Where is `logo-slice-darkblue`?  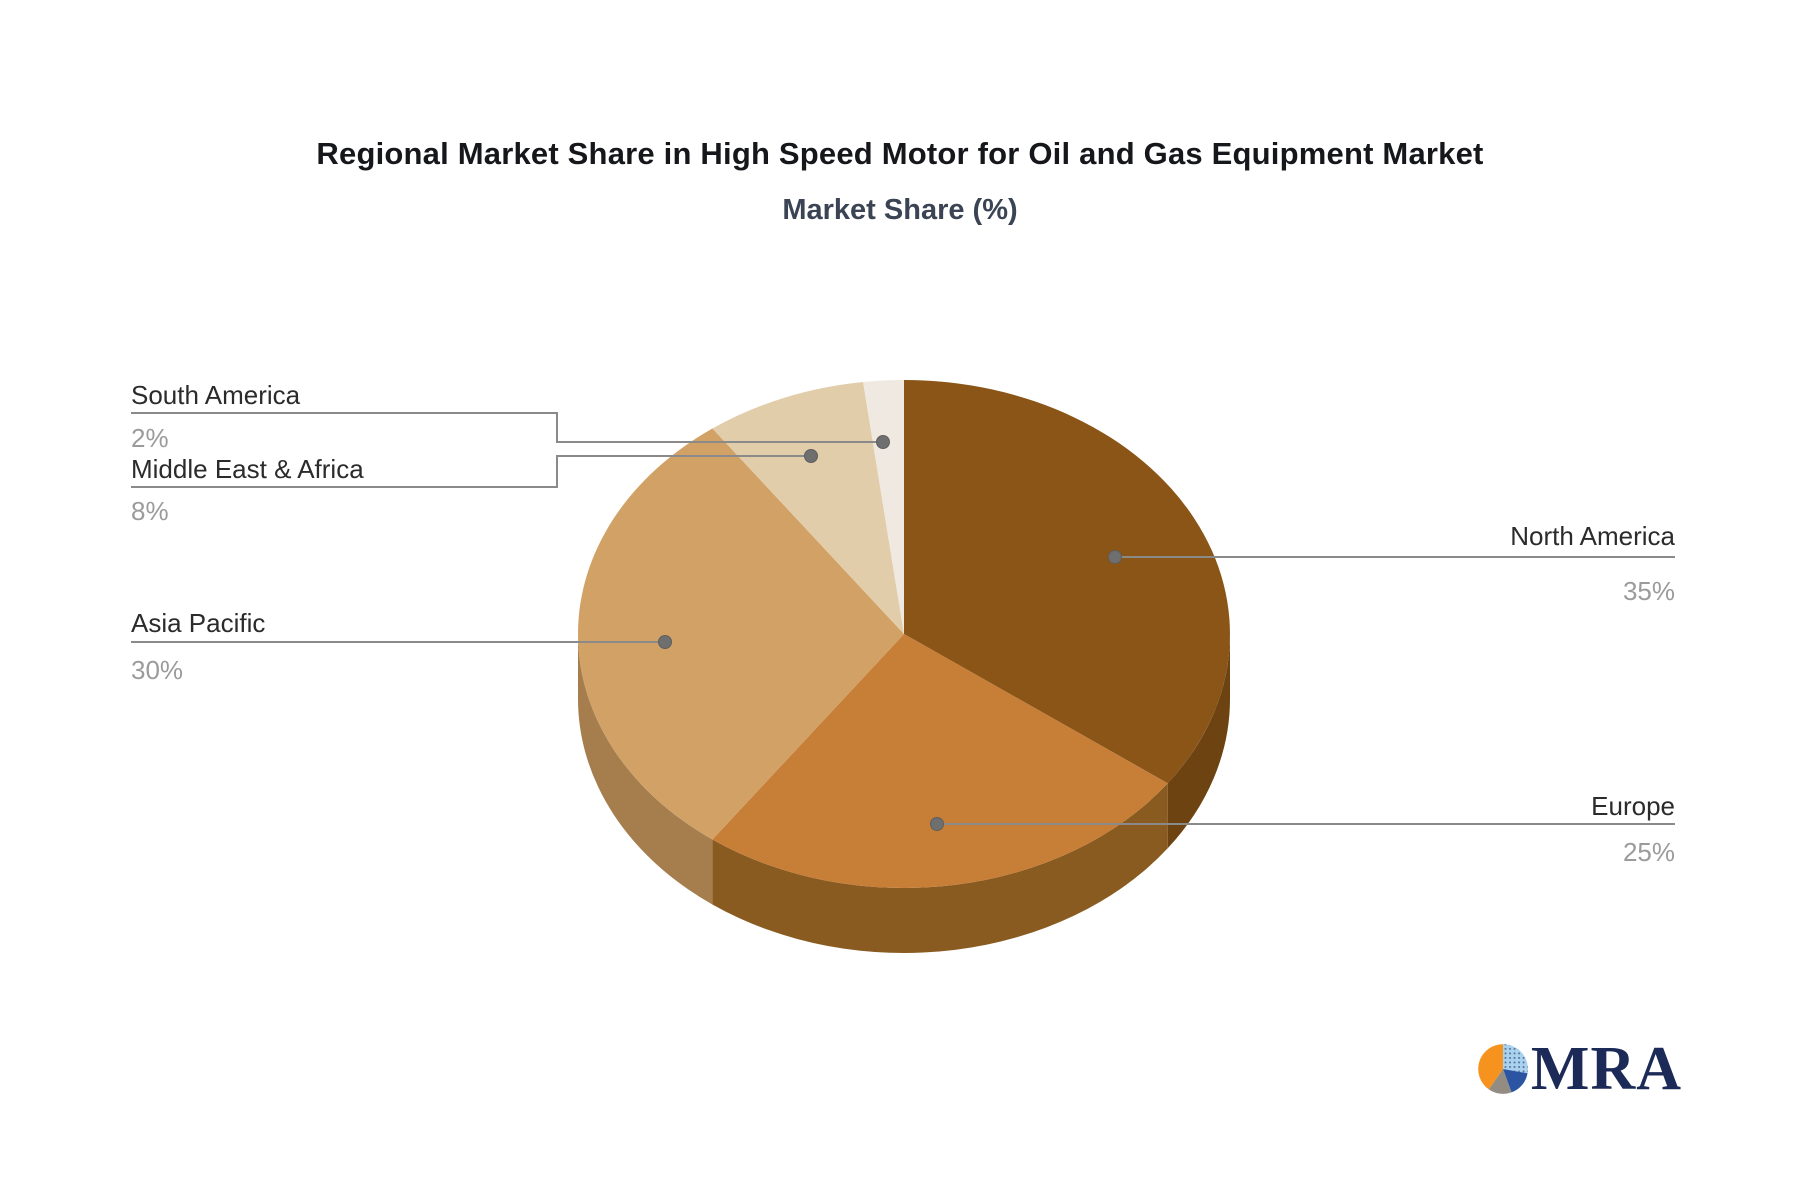
logo-slice-darkblue is located at coordinates (1515, 1081).